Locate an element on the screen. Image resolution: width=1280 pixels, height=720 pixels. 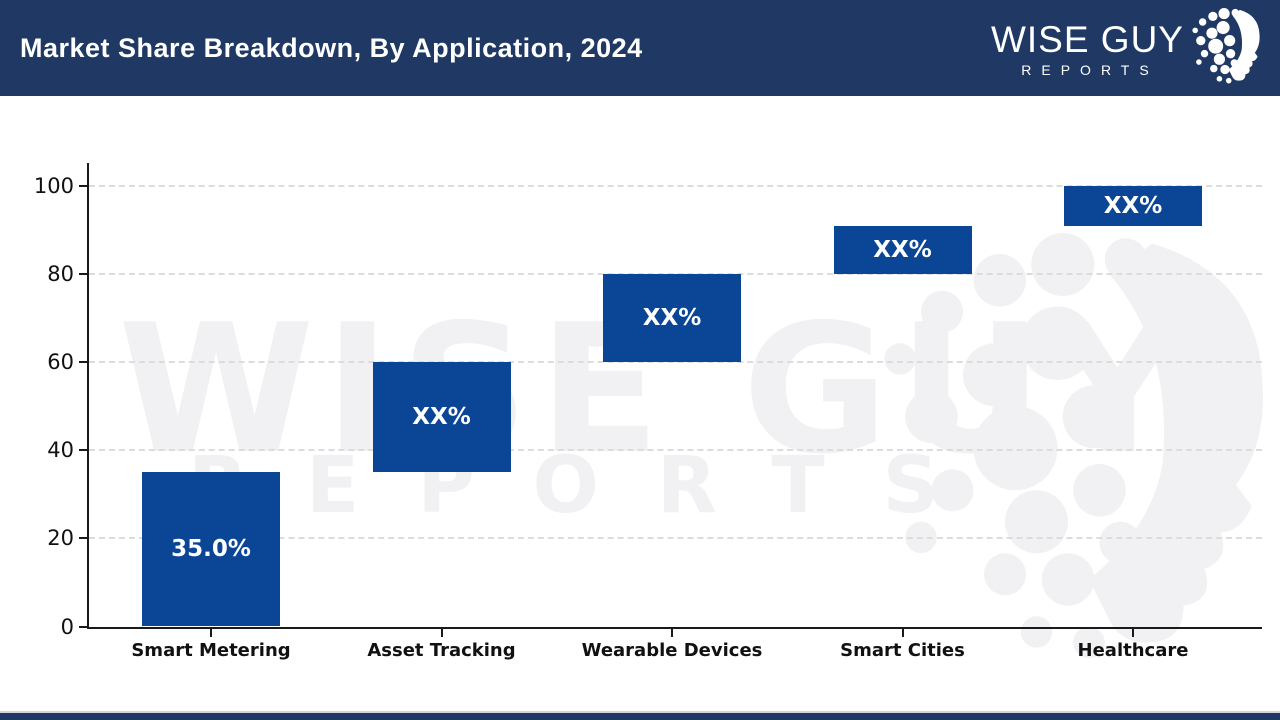
bar-smart-metering: 35.0% is located at coordinates (211, 549).